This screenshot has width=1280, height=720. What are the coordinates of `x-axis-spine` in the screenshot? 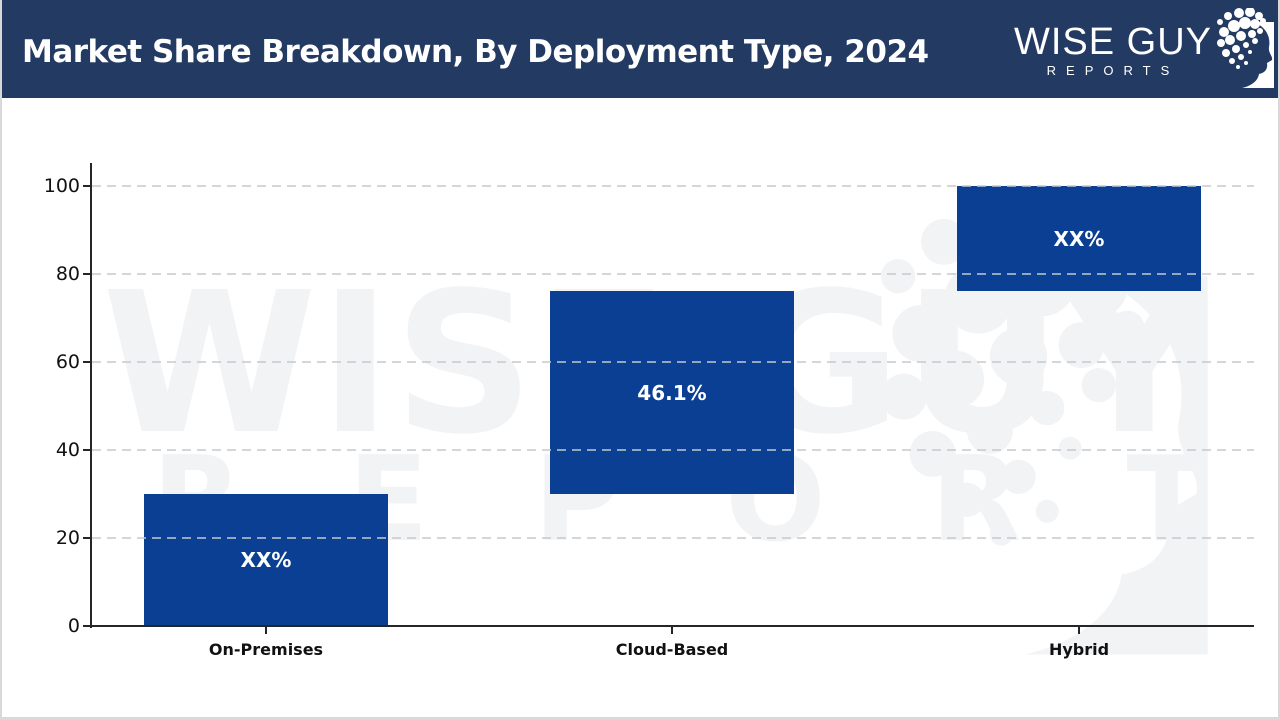 It's located at (669, 626).